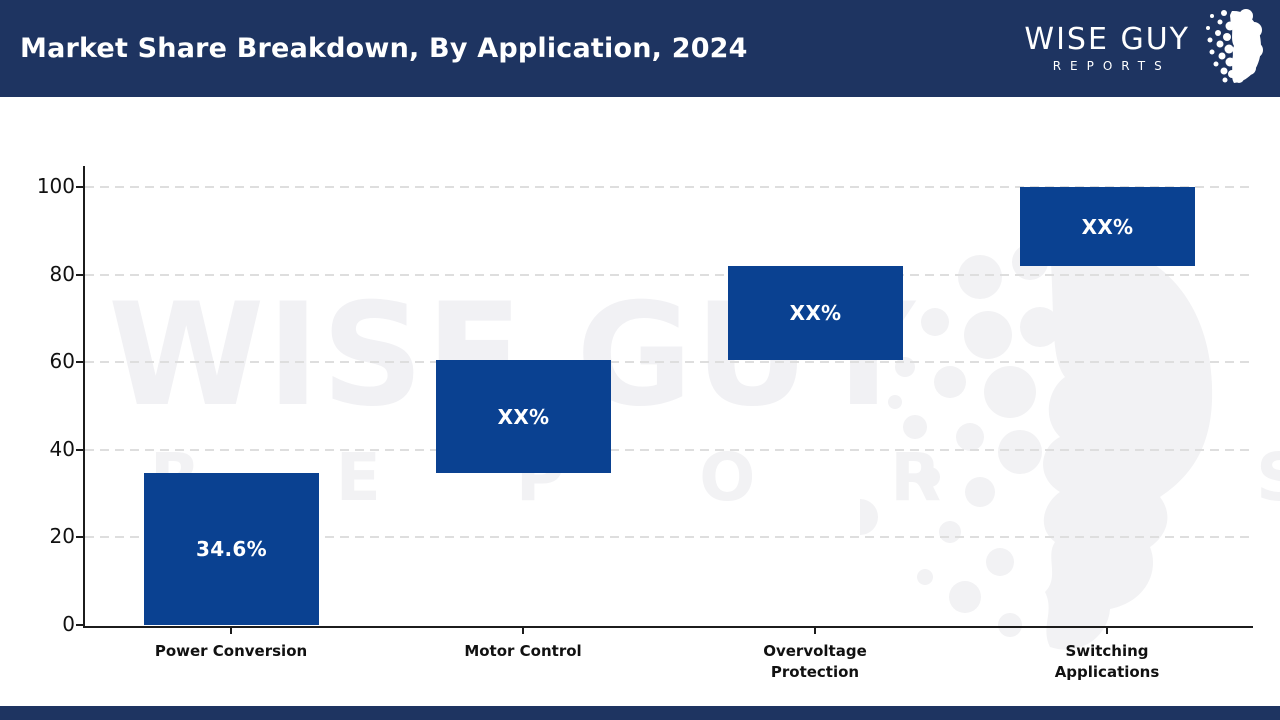 The image size is (1280, 720). Describe the element at coordinates (815, 661) in the screenshot. I see `x-category-label: Overvoltage Protection` at that location.